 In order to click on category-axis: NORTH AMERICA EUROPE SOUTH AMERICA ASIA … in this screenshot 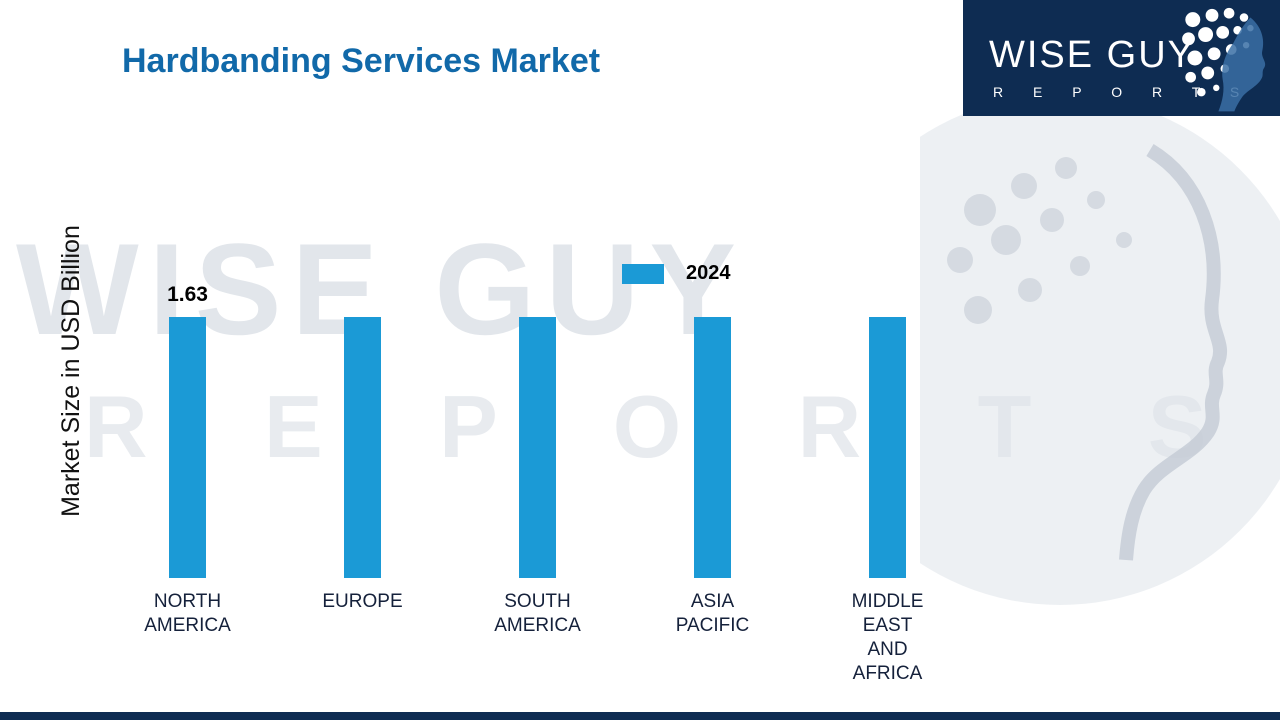, I will do `click(537, 638)`.